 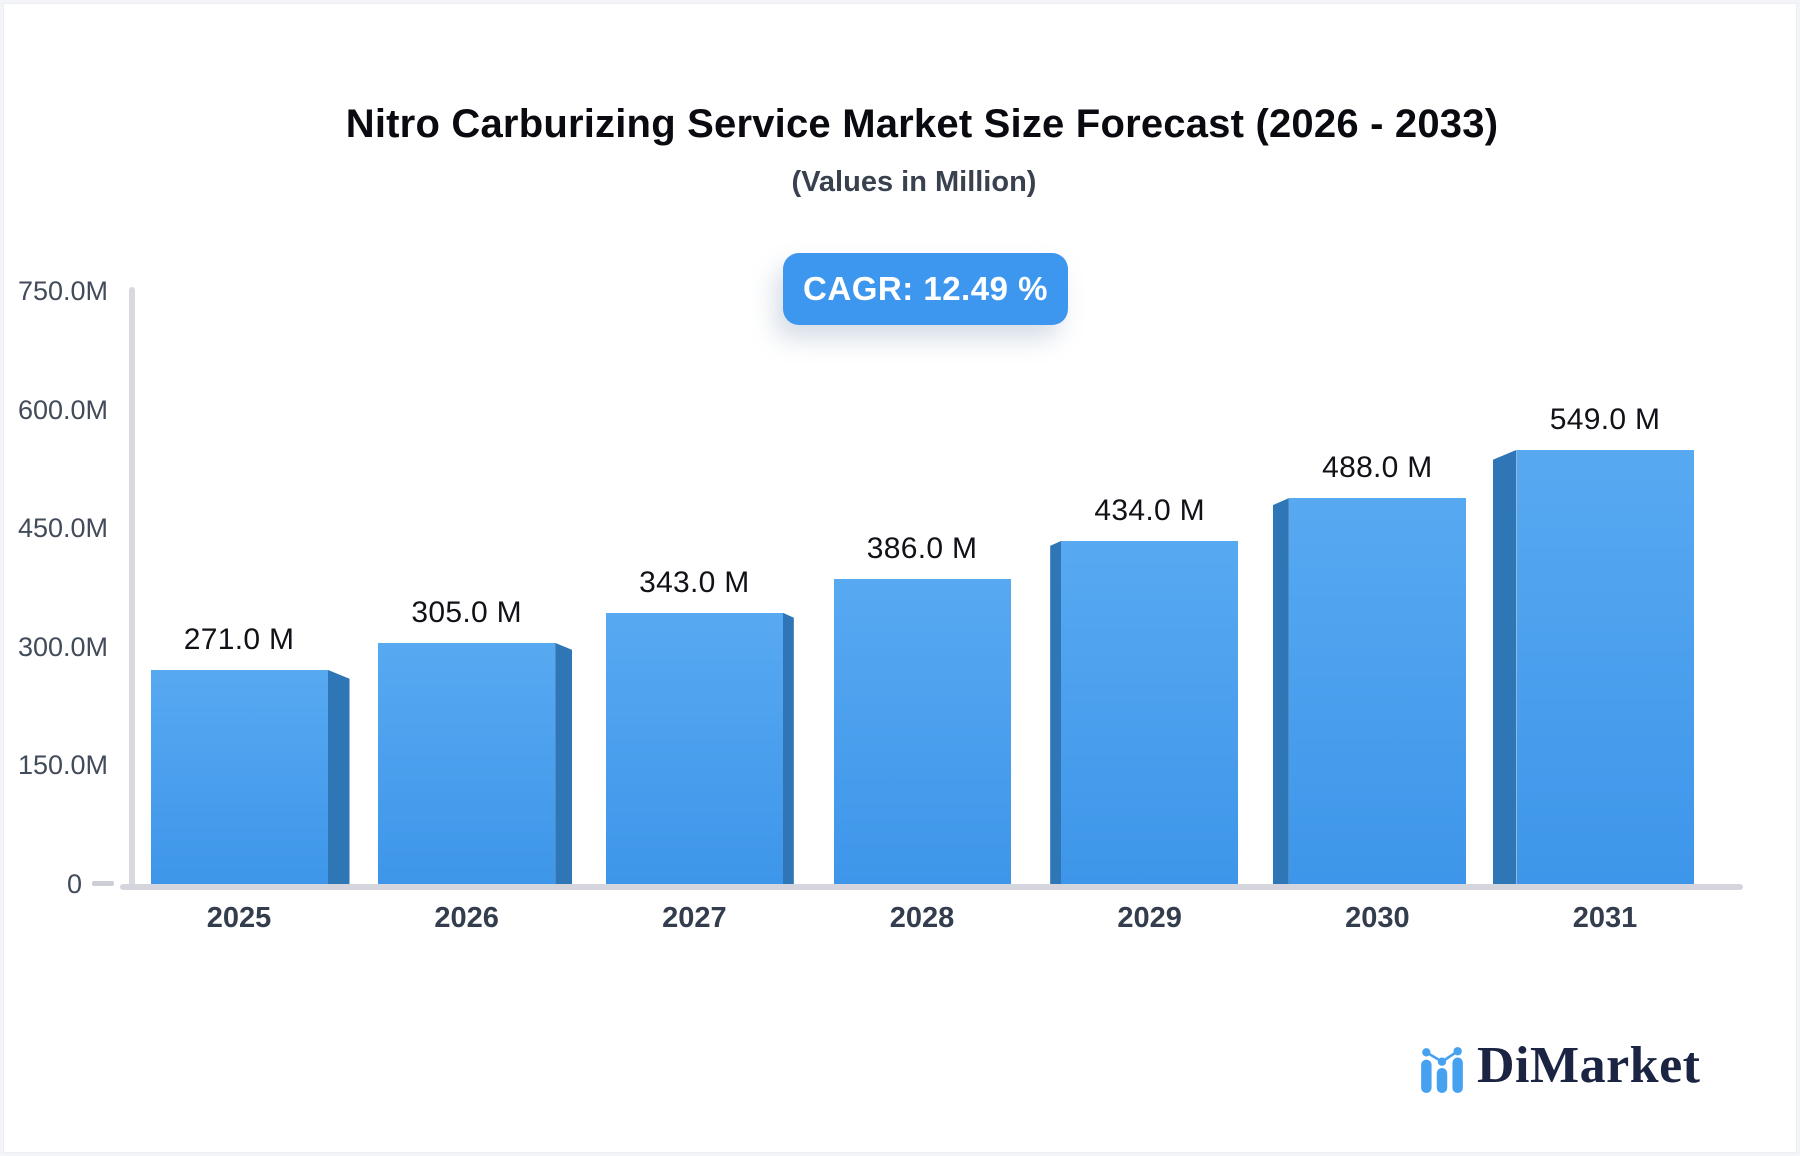 I want to click on bar-2027, so click(x=694, y=748).